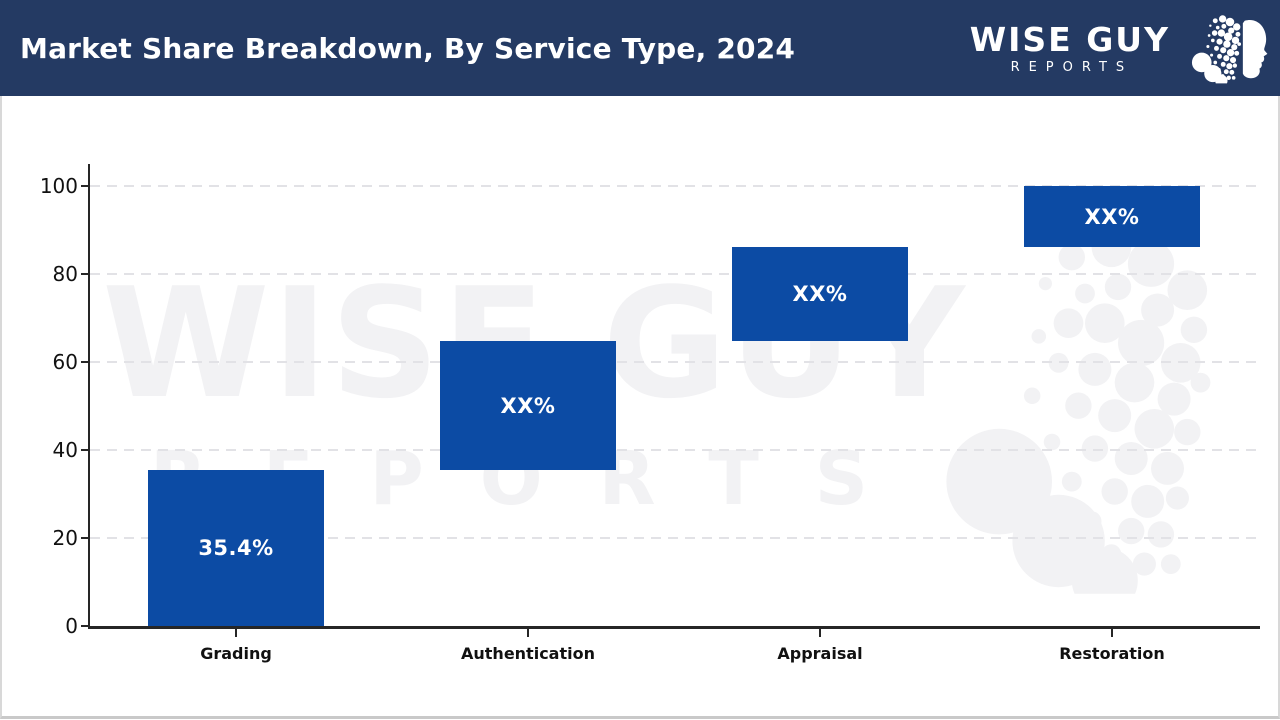 The height and width of the screenshot is (720, 1280). Describe the element at coordinates (89, 396) in the screenshot. I see `y-axis-spine` at that location.